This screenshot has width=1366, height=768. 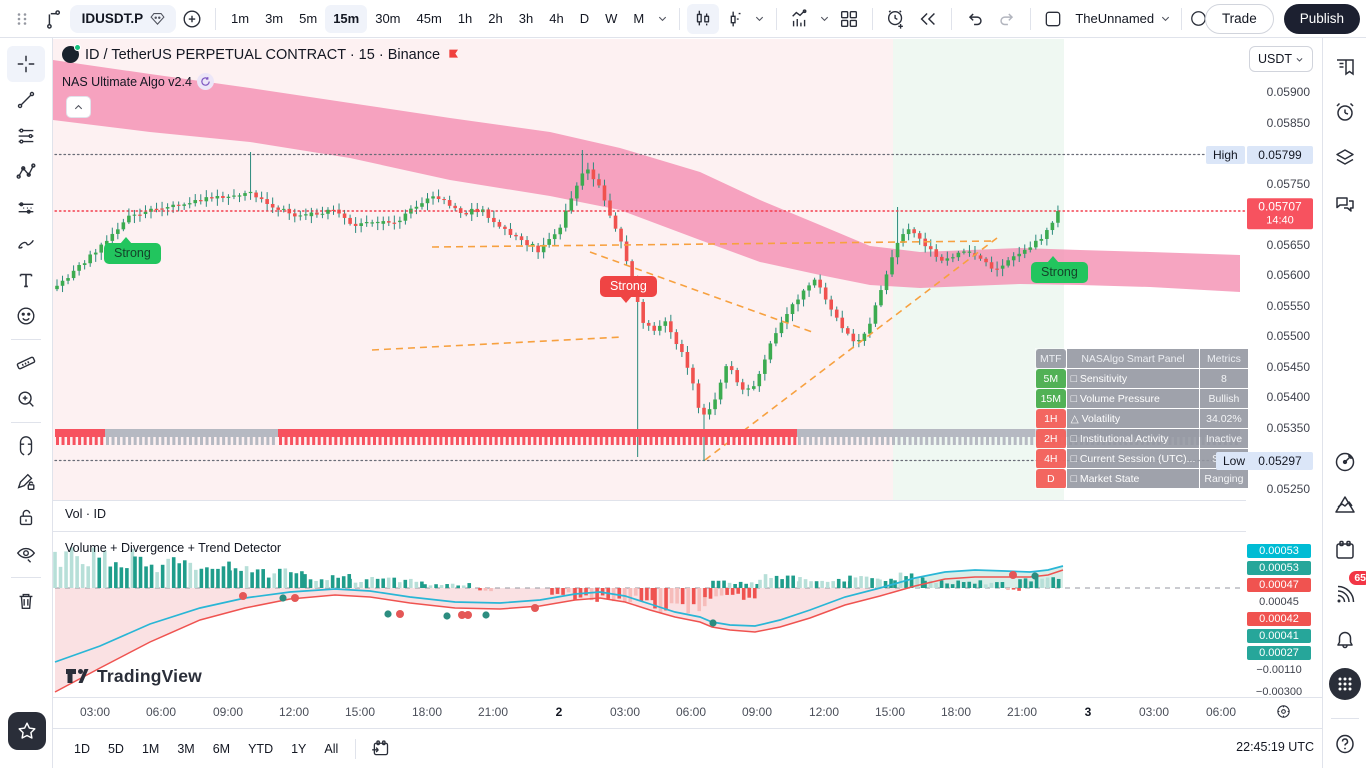 What do you see at coordinates (26, 136) in the screenshot?
I see `fib-tool-icon` at bounding box center [26, 136].